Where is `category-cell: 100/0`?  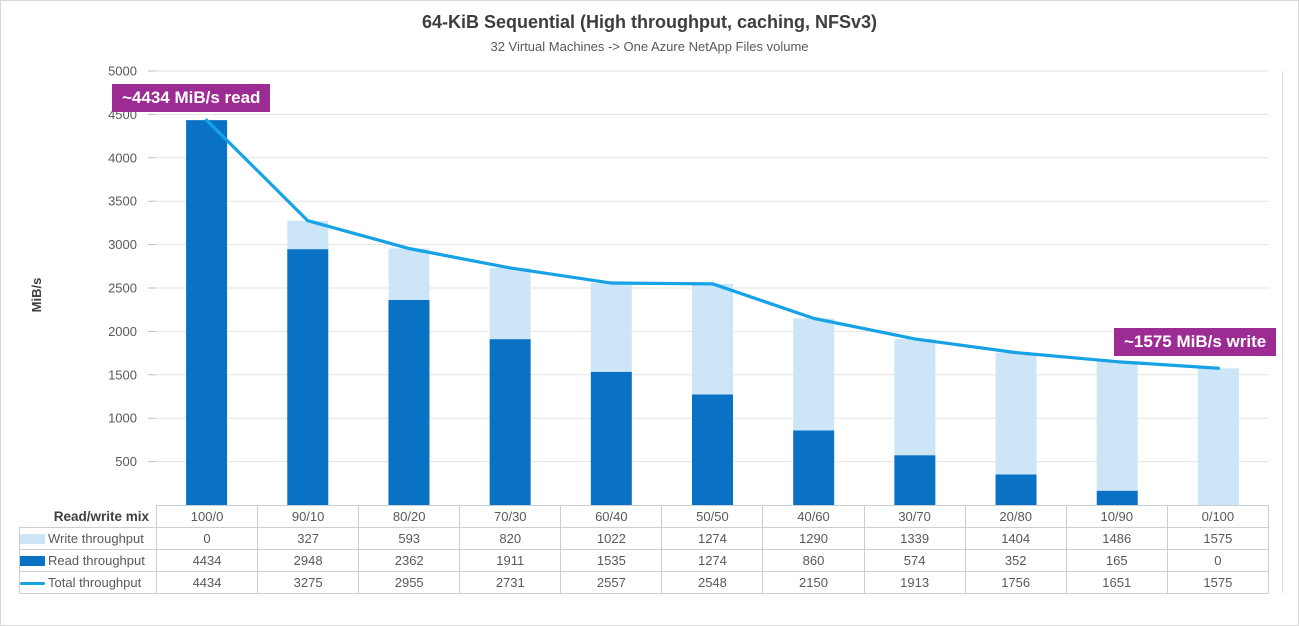
category-cell: 100/0 is located at coordinates (207, 516).